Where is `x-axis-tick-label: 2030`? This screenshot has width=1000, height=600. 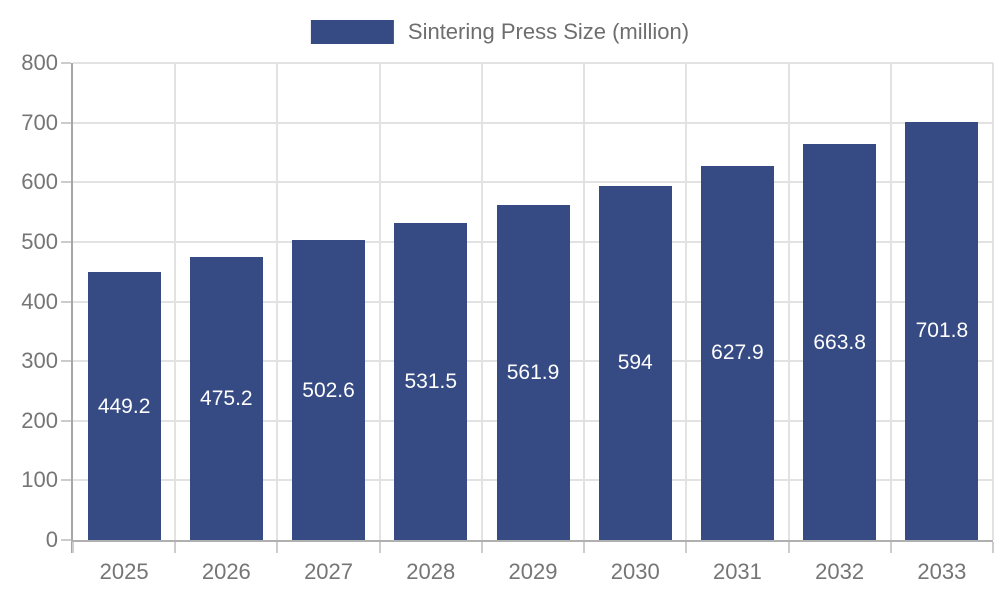
x-axis-tick-label: 2030 is located at coordinates (635, 571).